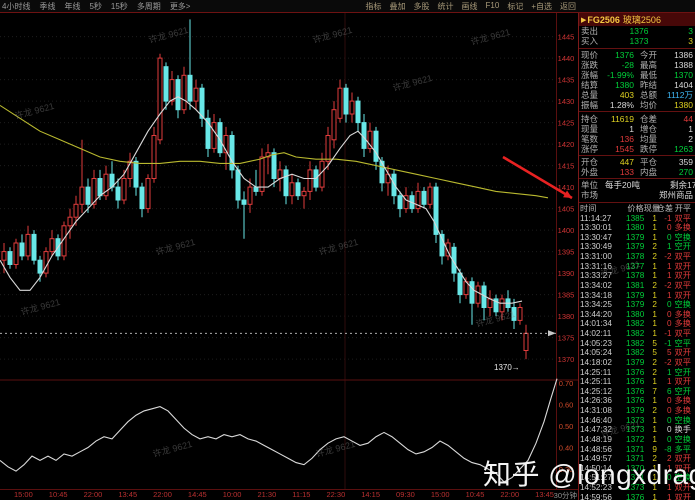 This screenshot has width=695, height=500. I want to click on toolbar-tool-item-1: 叠加, so click(397, 6).